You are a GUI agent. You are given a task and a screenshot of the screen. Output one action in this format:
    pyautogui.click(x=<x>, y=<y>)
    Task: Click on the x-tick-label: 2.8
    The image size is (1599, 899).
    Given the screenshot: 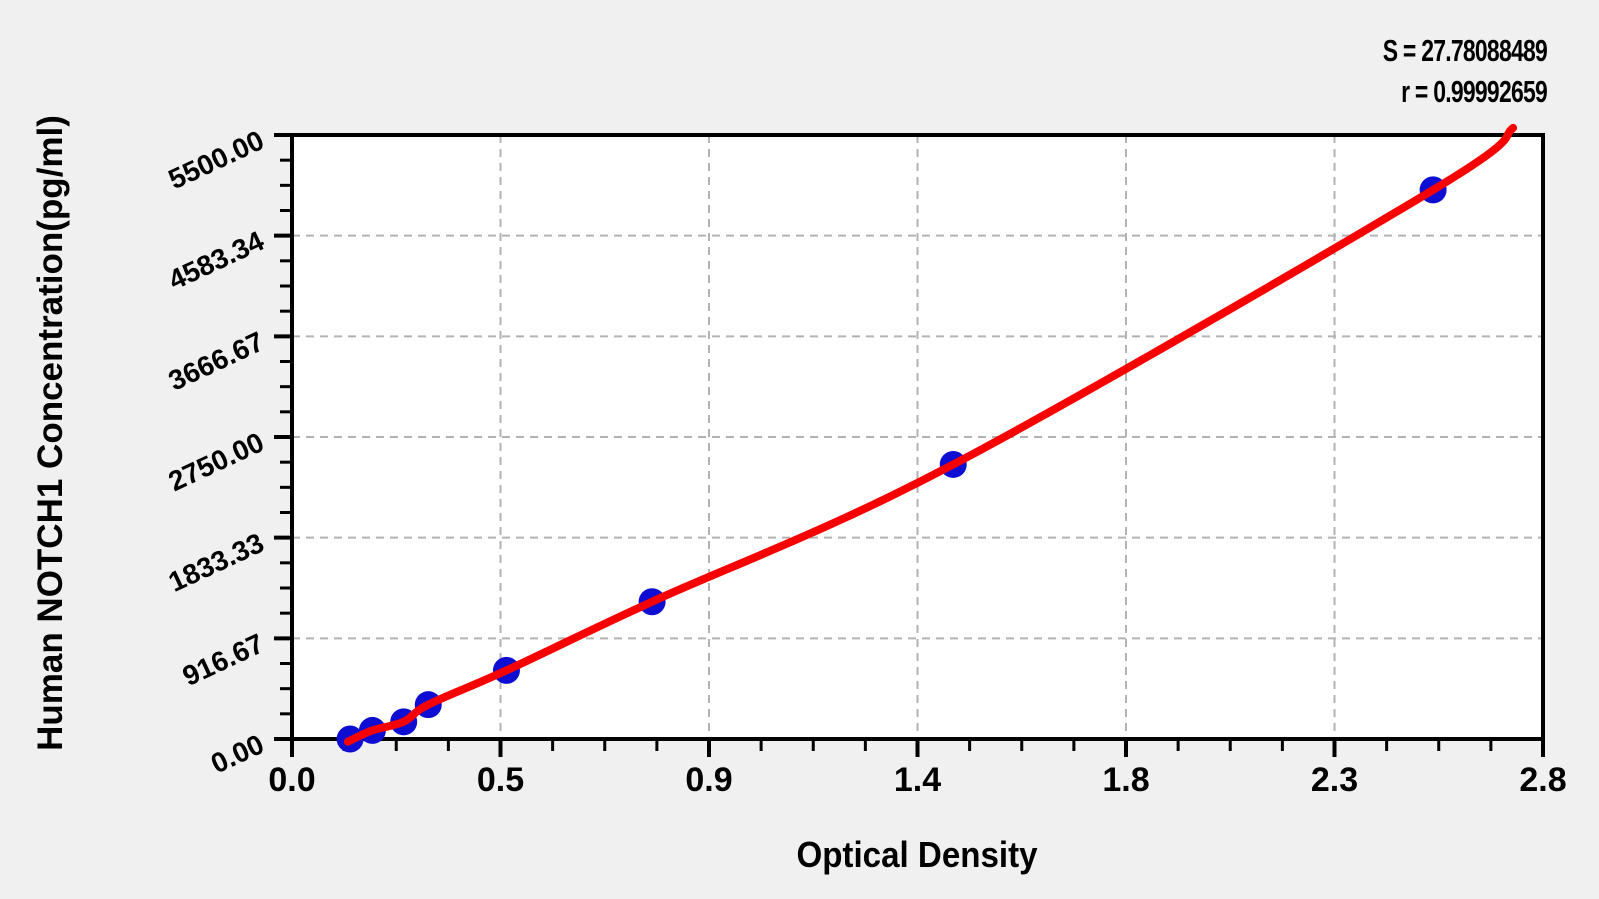 What is the action you would take?
    pyautogui.click(x=1542, y=780)
    